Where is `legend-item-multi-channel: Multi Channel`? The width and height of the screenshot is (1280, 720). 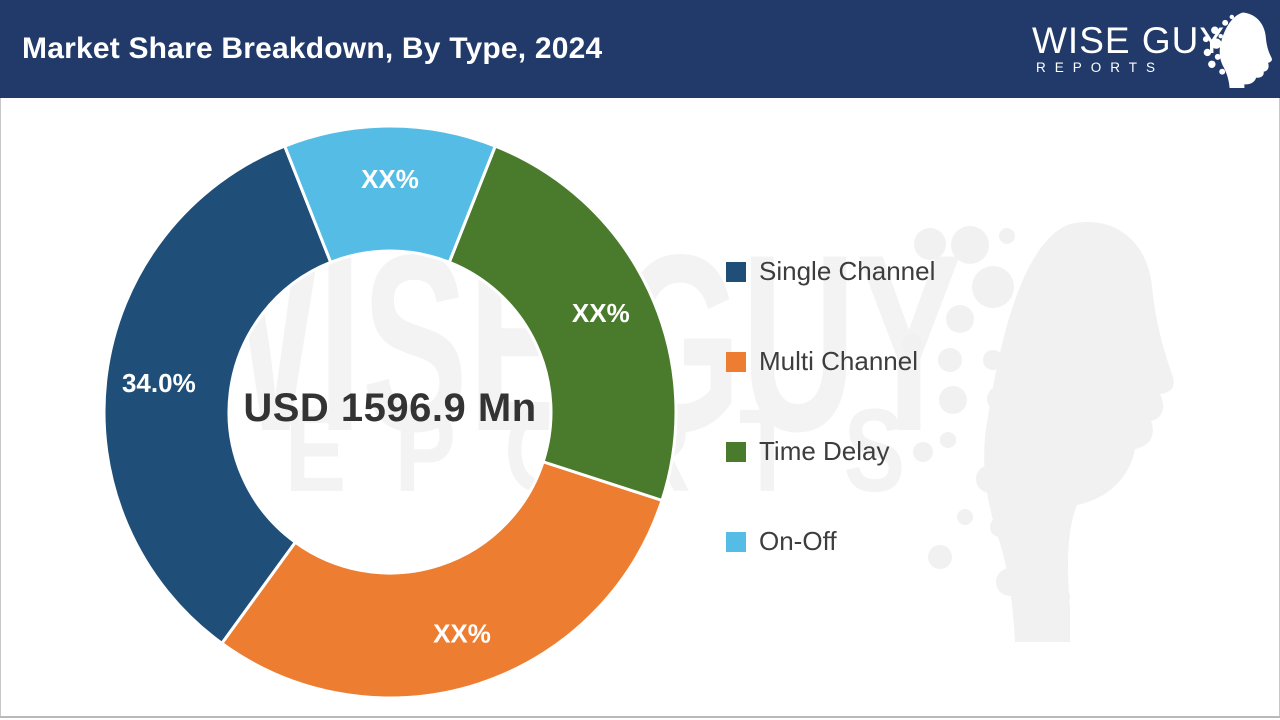 legend-item-multi-channel: Multi Channel is located at coordinates (830, 361).